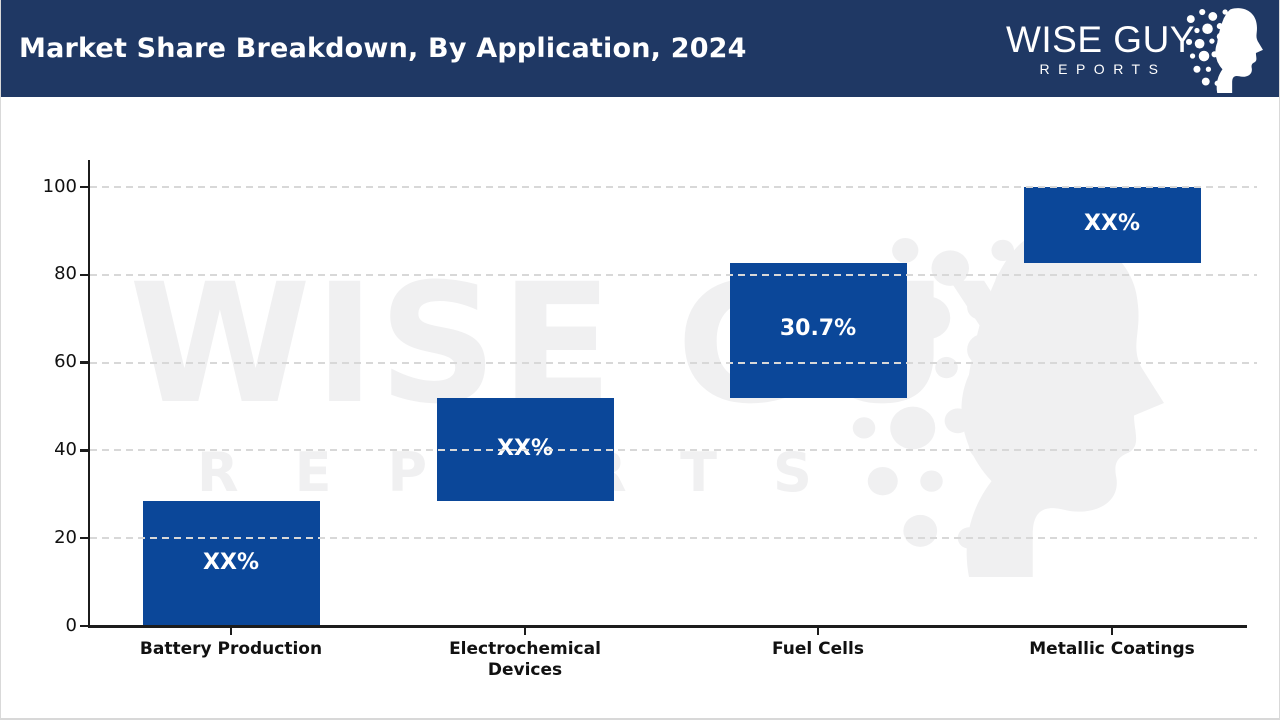 The width and height of the screenshot is (1280, 720). What do you see at coordinates (231, 649) in the screenshot?
I see `x-category-label: Battery Production` at bounding box center [231, 649].